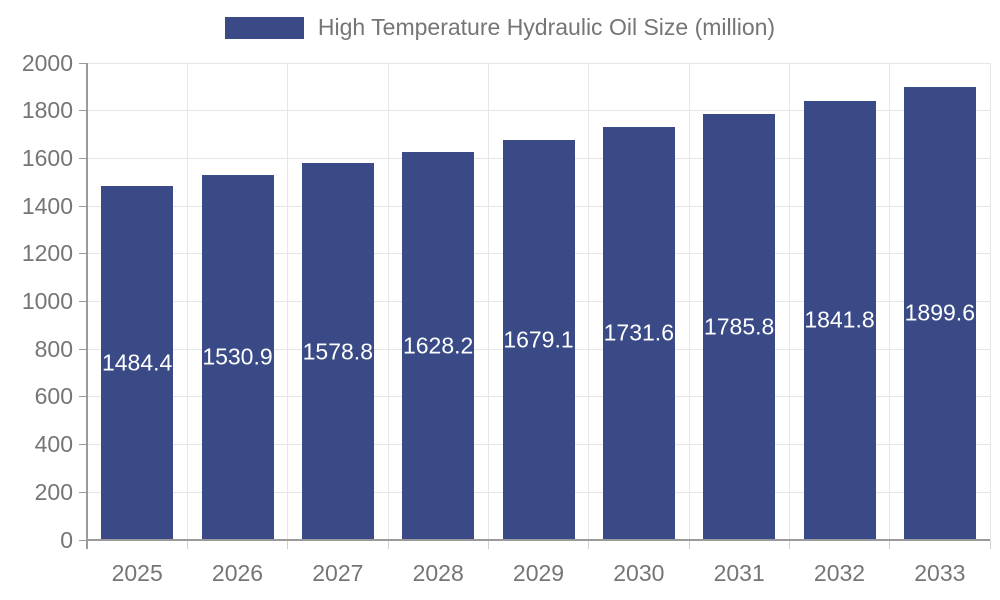 The image size is (1000, 600). I want to click on bar-2028: 1628.2, so click(438, 345).